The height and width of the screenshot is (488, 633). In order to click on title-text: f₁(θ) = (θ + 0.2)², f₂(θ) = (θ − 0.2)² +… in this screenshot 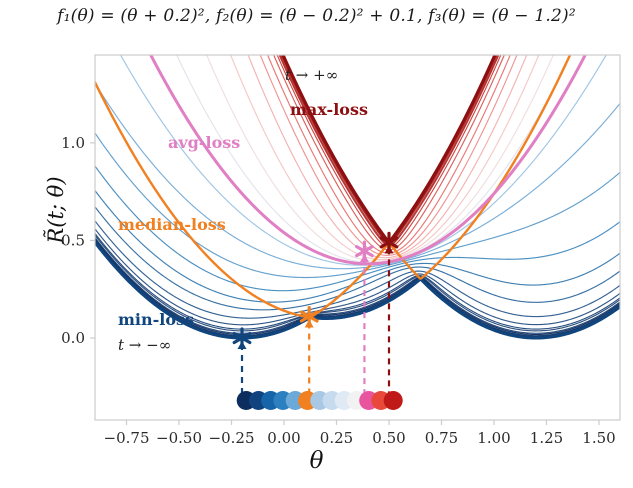, I will do `click(316, 16)`.